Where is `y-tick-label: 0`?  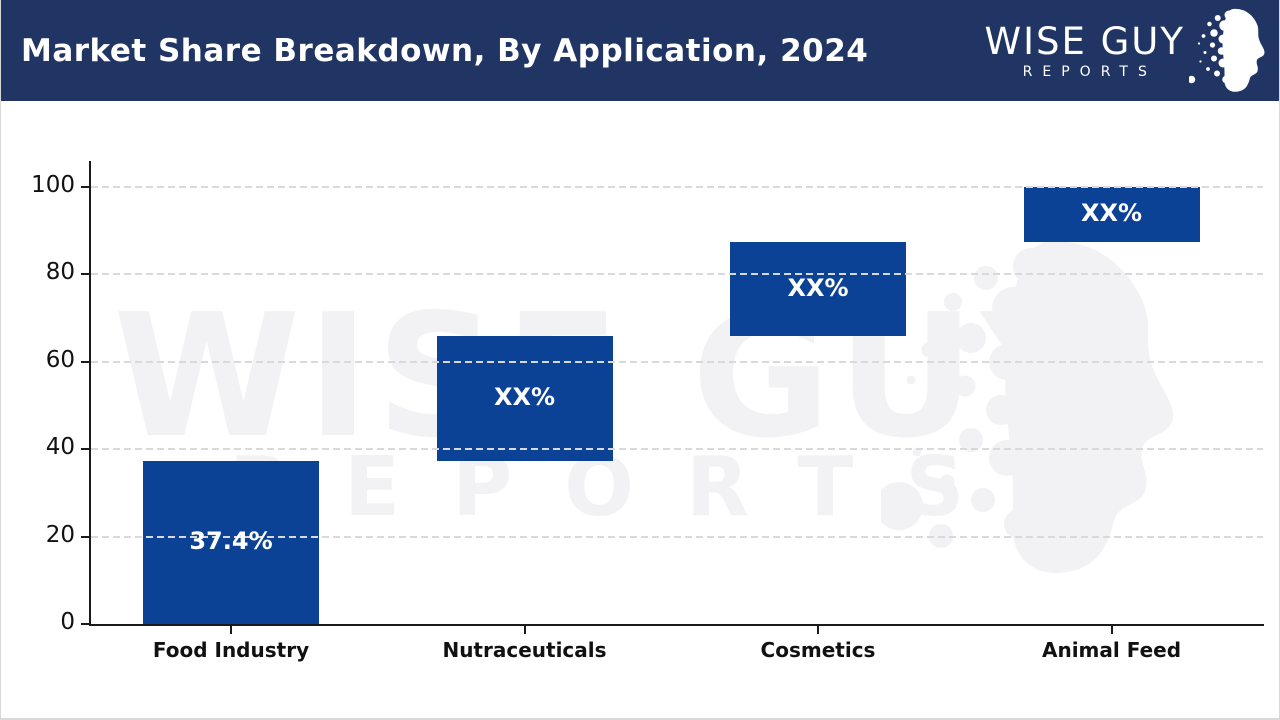
y-tick-label: 0 is located at coordinates (67, 622).